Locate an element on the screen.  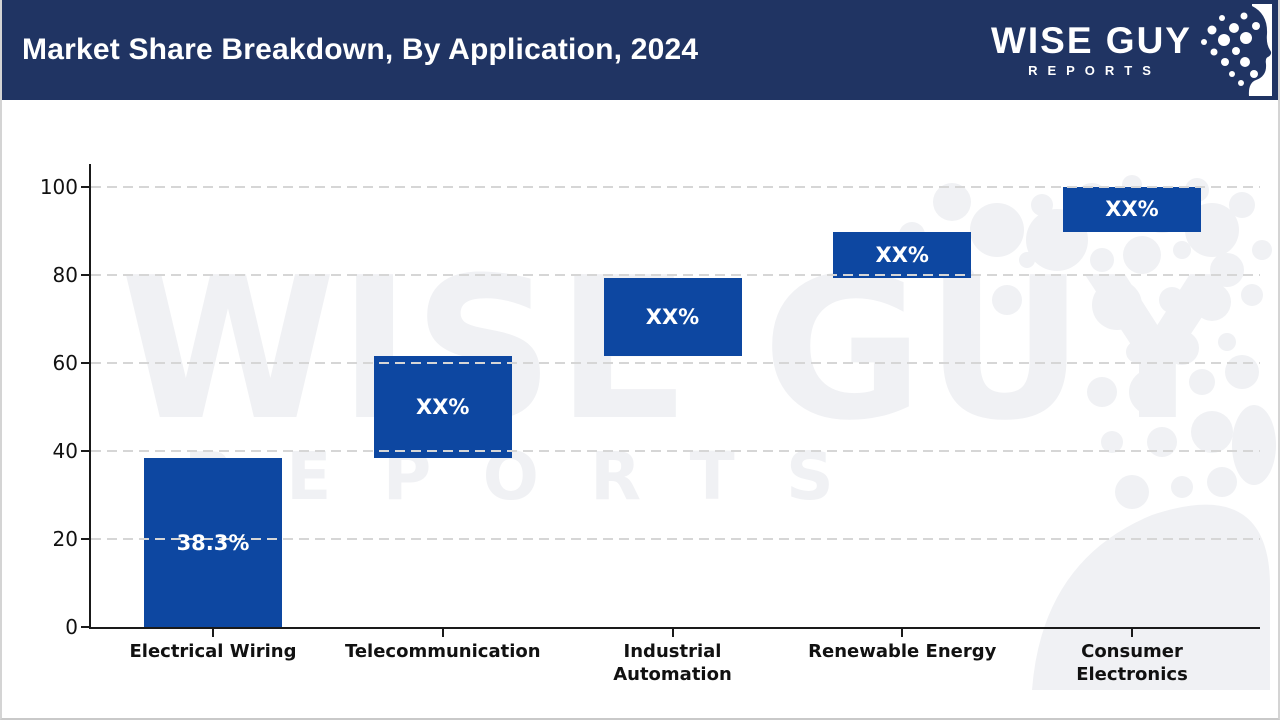
x-tick-consumer-electronics is located at coordinates (1132, 633).